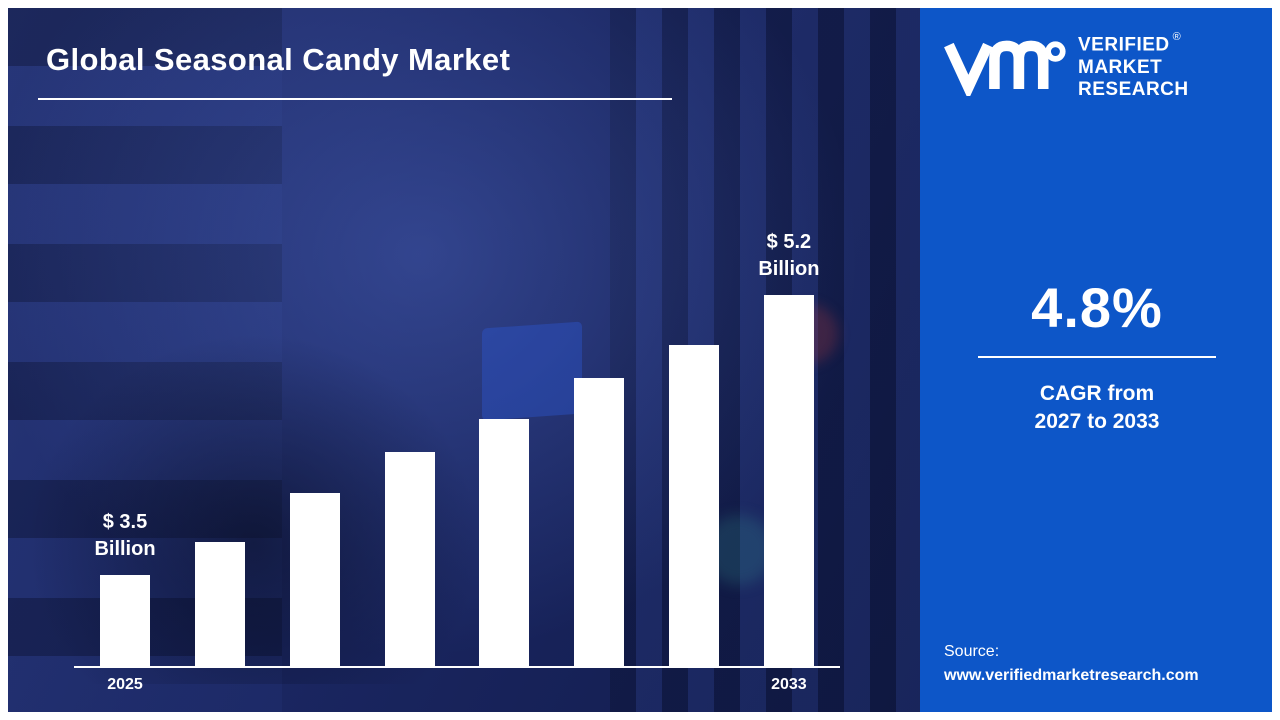 The height and width of the screenshot is (720, 1280). What do you see at coordinates (278, 59) in the screenshot?
I see `page-title: Global Seasonal Candy Market` at bounding box center [278, 59].